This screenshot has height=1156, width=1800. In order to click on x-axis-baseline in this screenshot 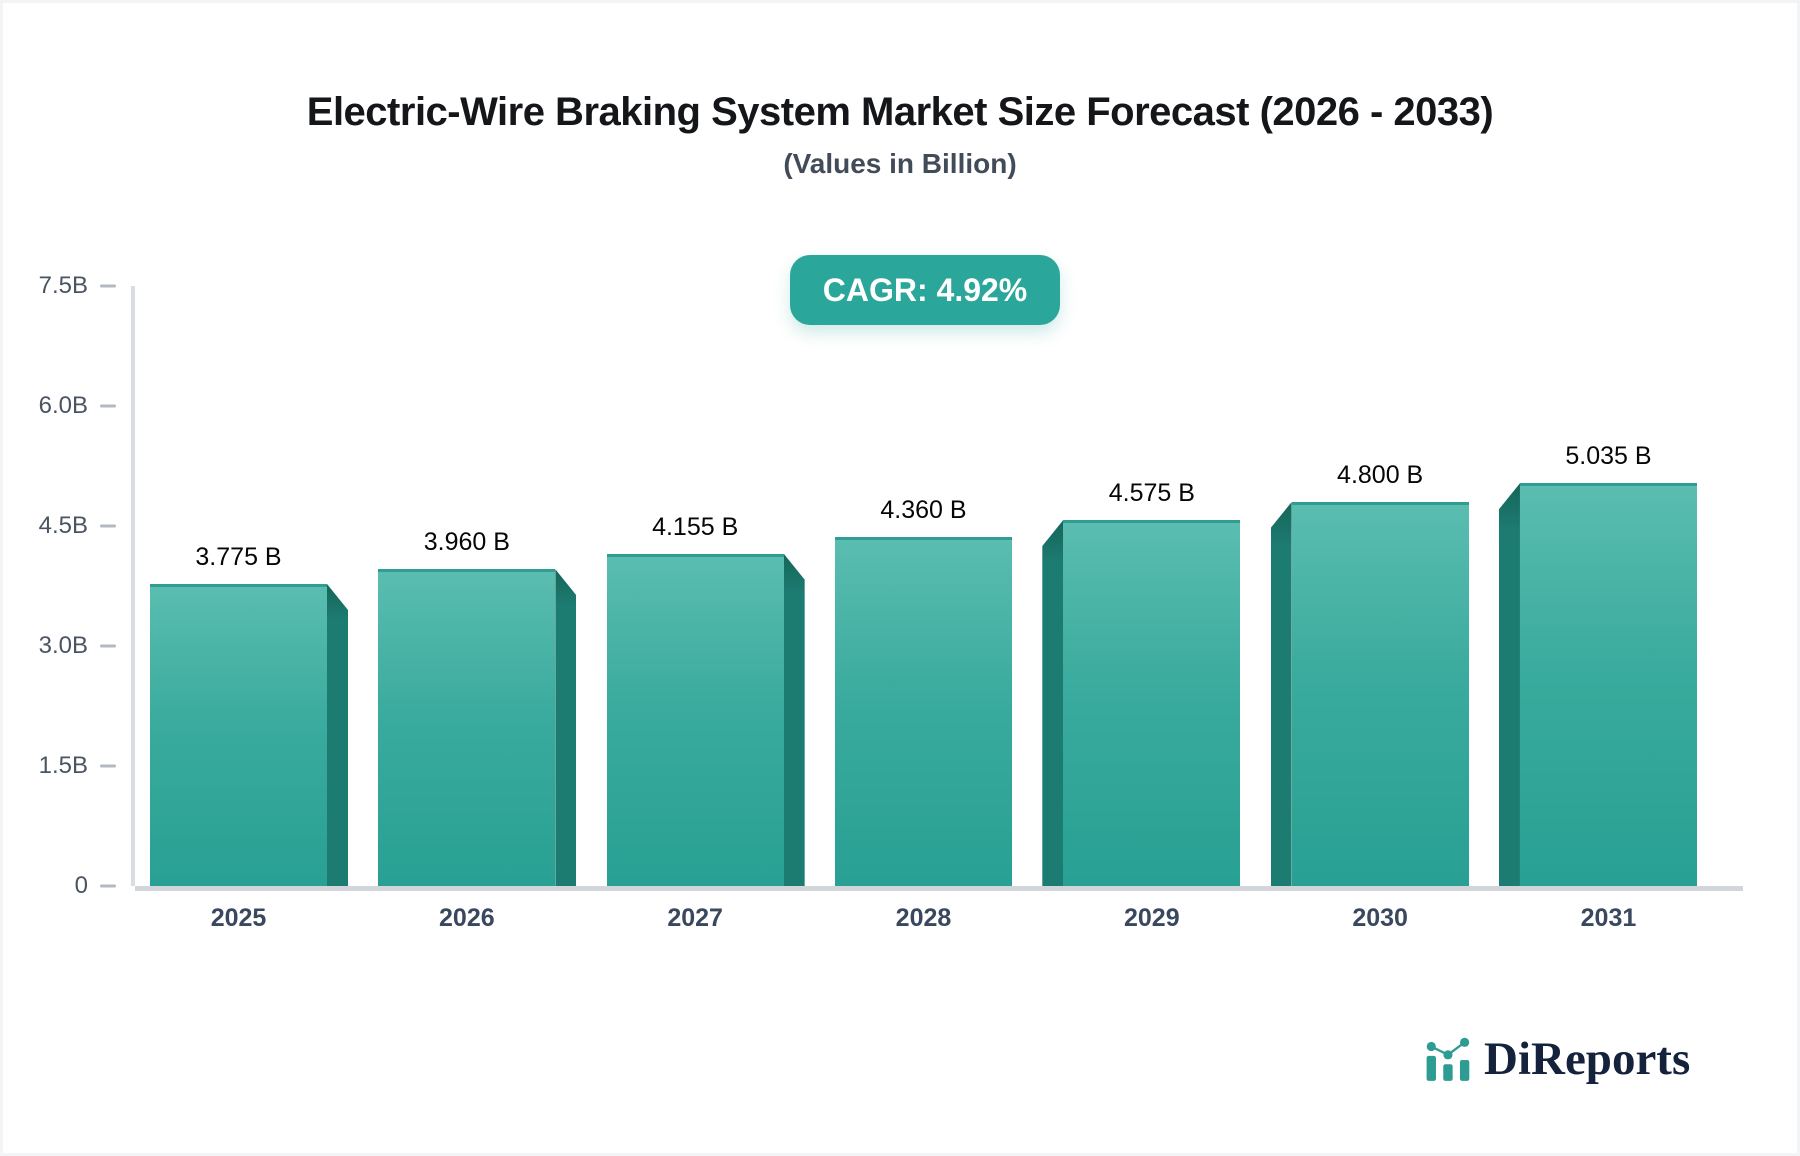, I will do `click(939, 888)`.